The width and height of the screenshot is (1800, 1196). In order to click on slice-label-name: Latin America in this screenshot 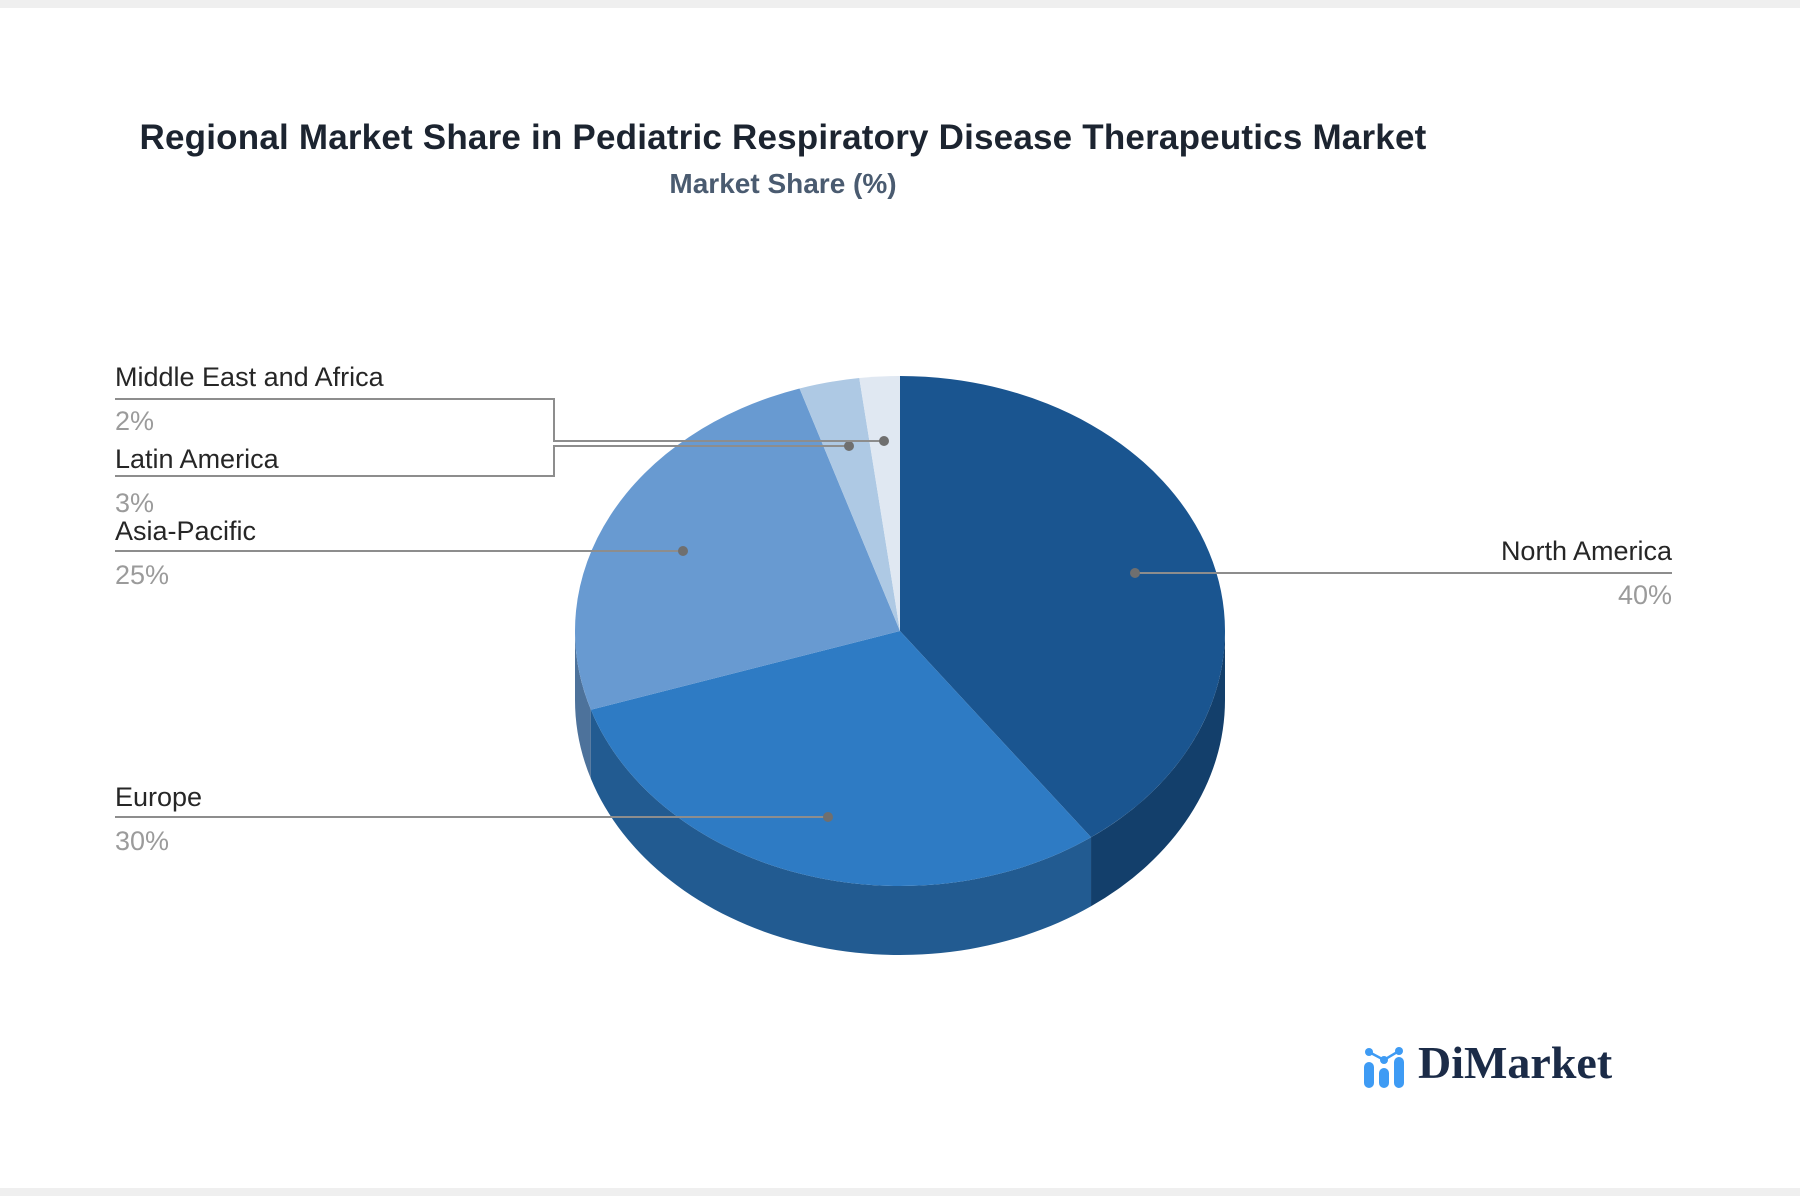, I will do `click(197, 459)`.